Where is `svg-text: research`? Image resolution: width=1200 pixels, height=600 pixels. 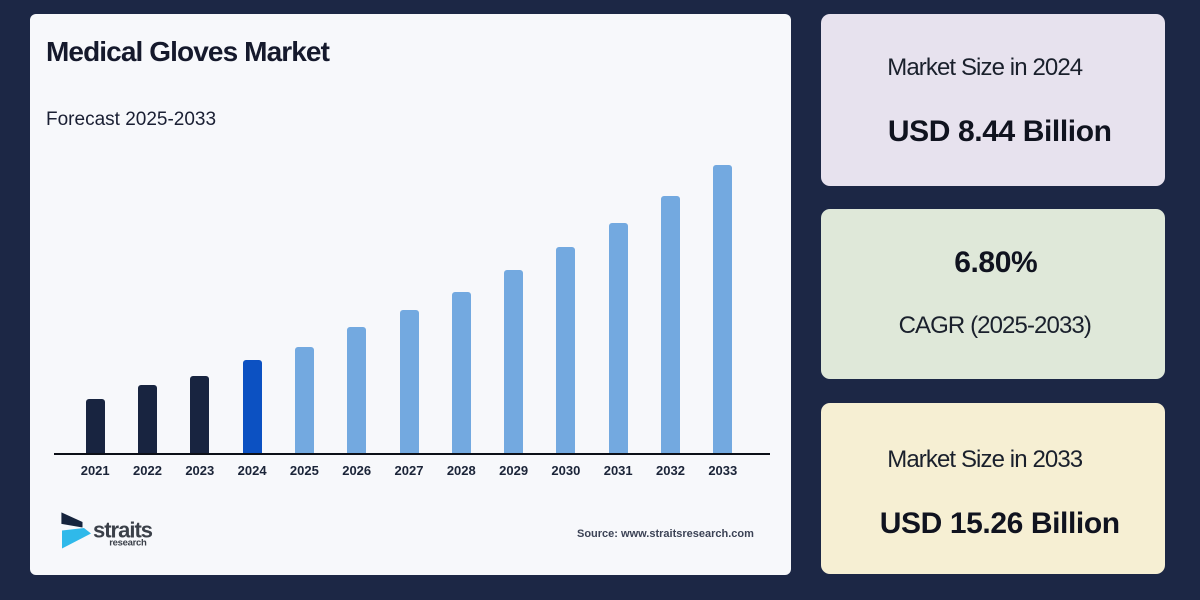
svg-text: research is located at coordinates (128, 543).